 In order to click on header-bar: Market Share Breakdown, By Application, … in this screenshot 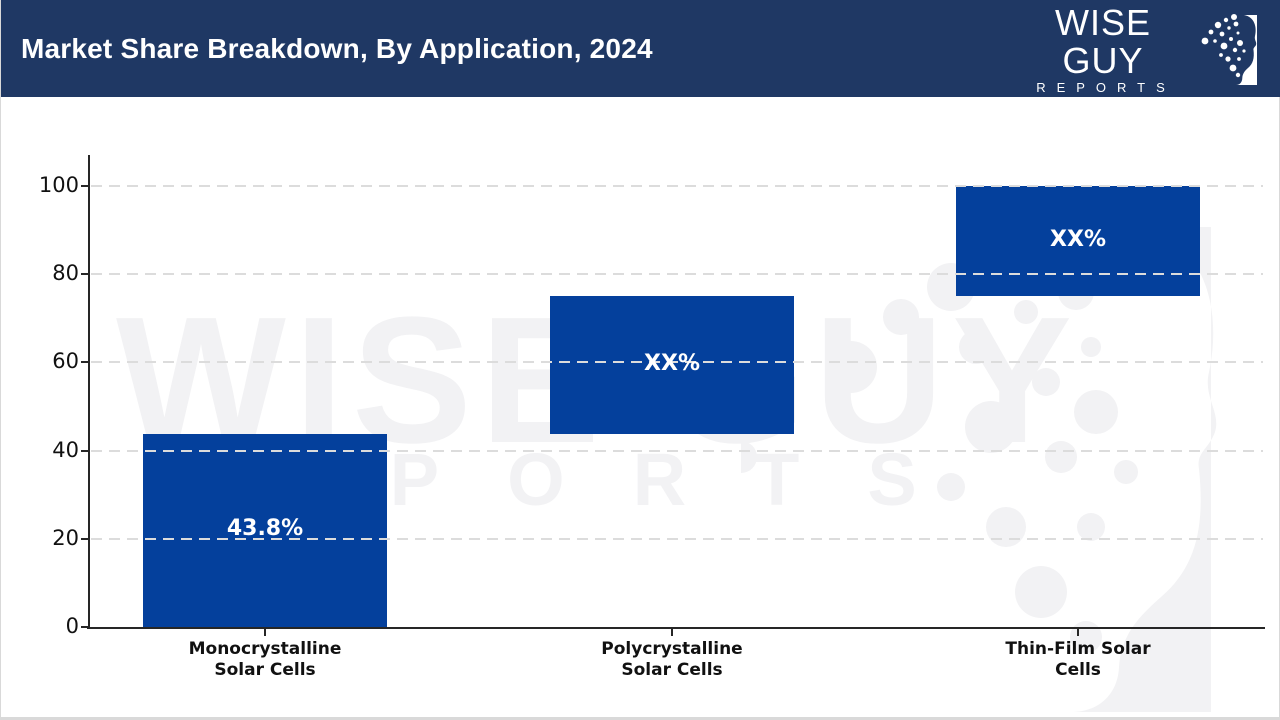, I will do `click(640, 48)`.